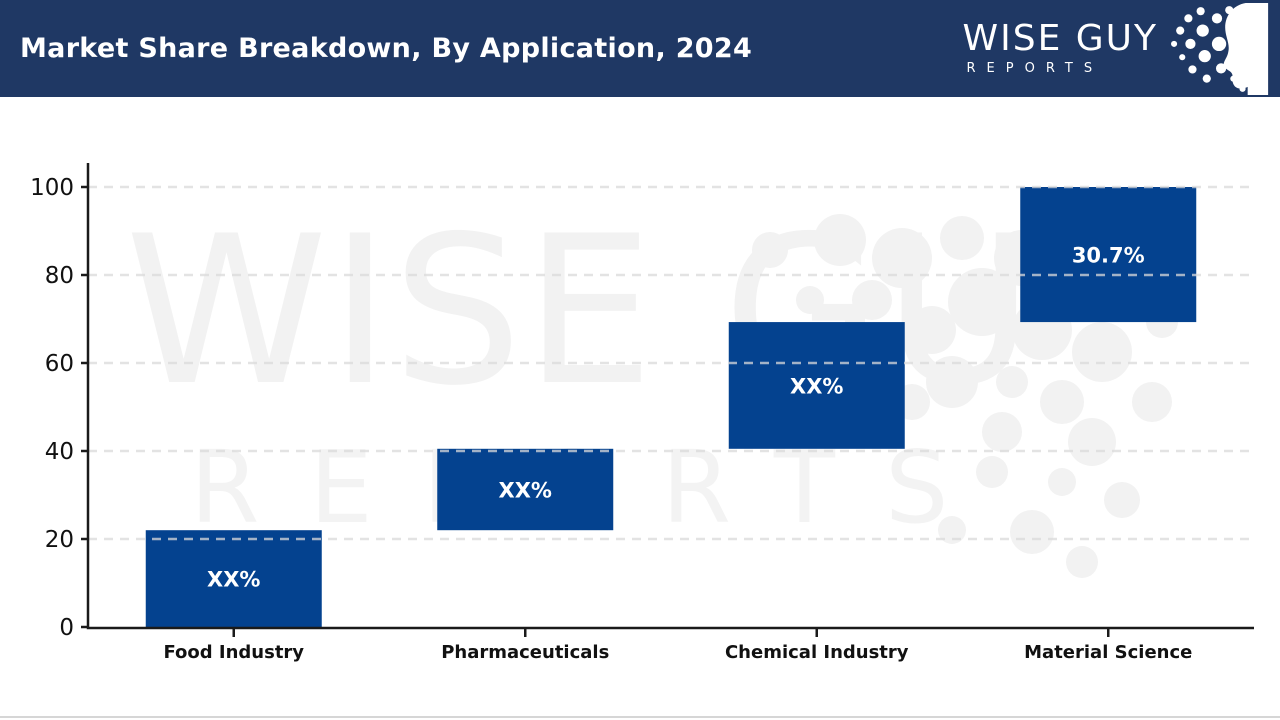  I want to click on y-tick-label: 100, so click(52, 188).